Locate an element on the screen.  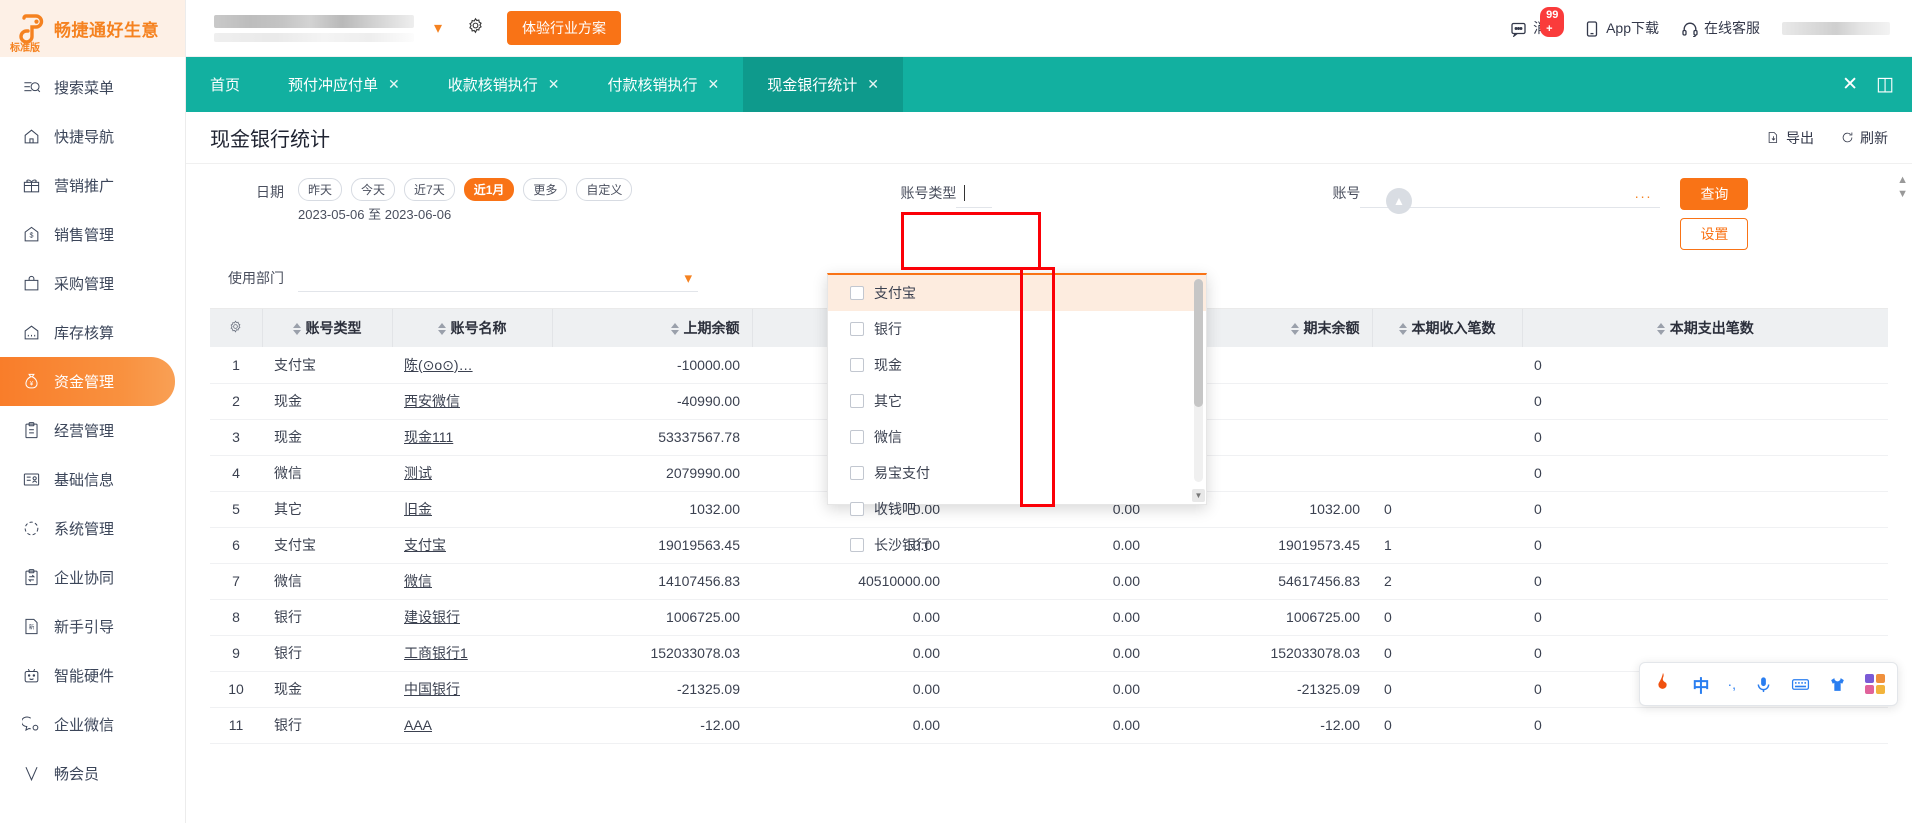
option-changsha-bank: 长沙银行 is located at coordinates (1017, 545).